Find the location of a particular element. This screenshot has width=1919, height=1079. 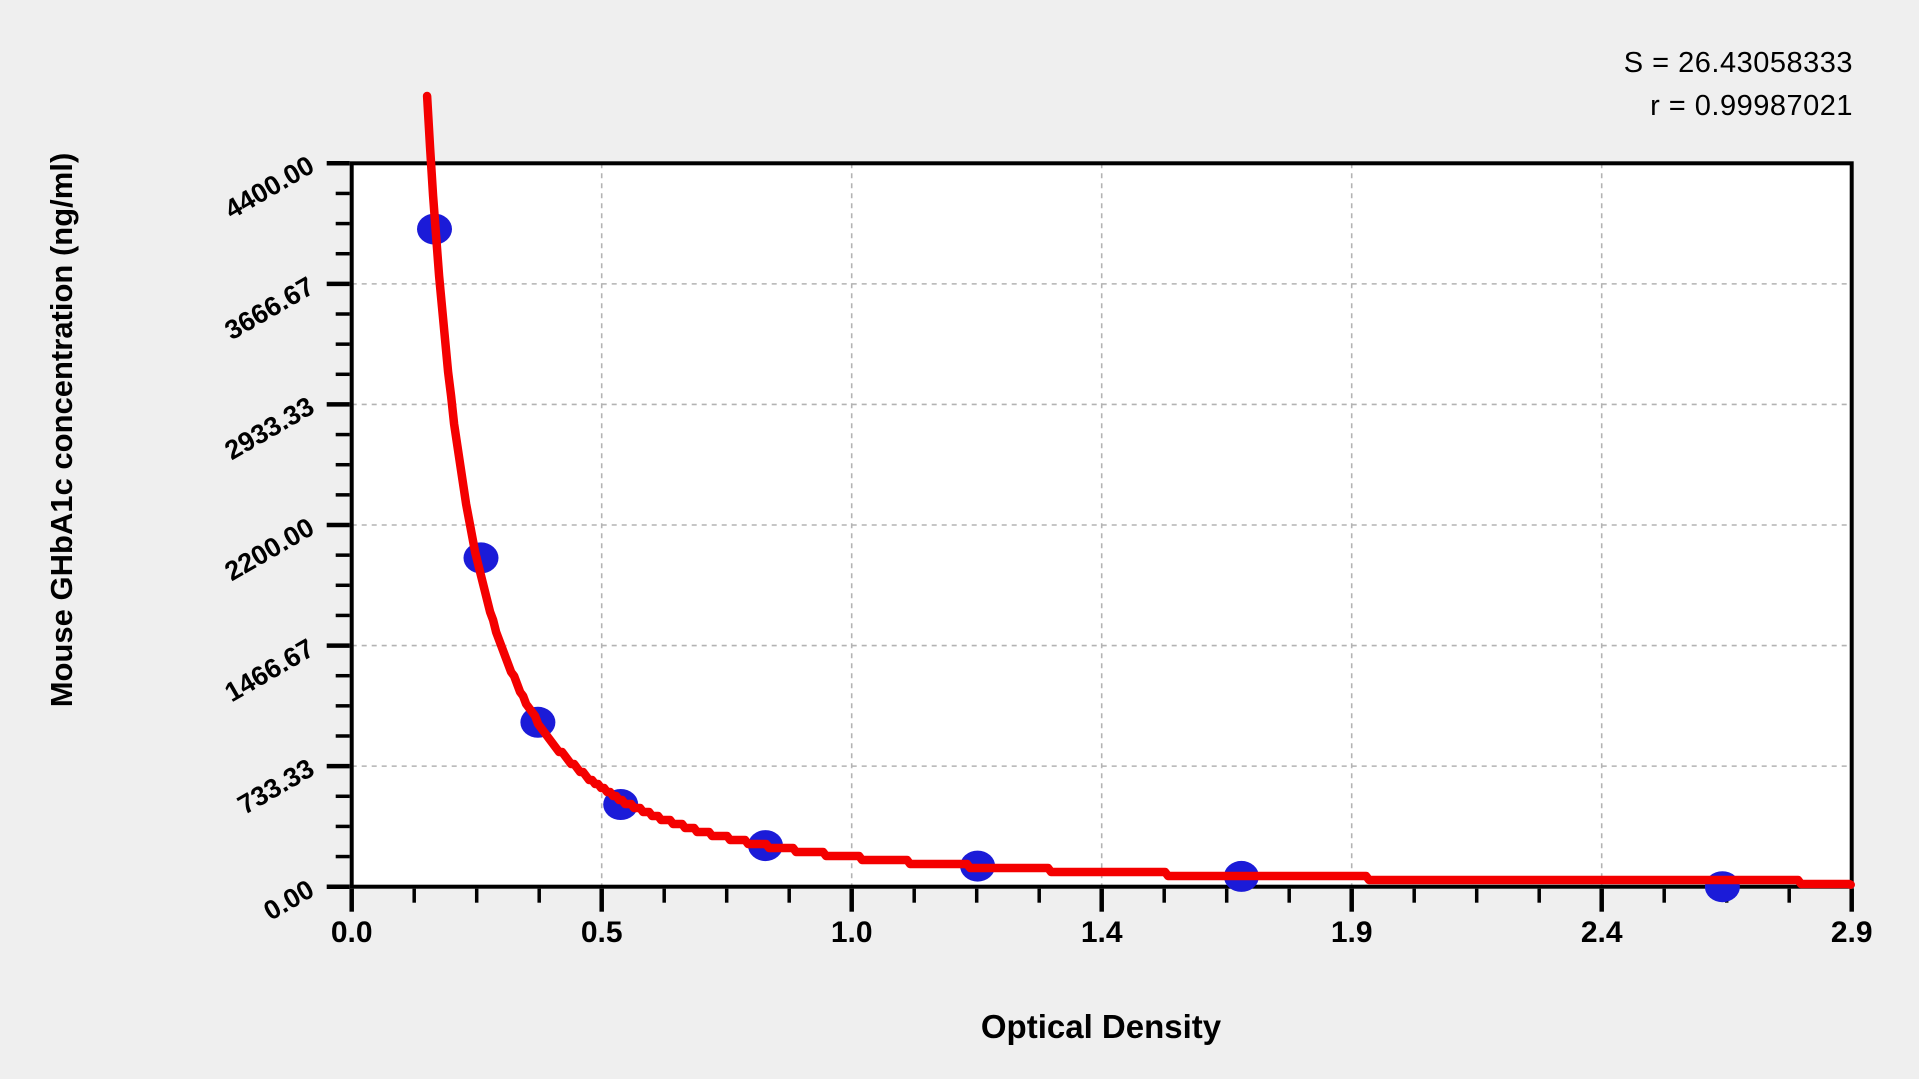

x-tick-label: 1.4 is located at coordinates (1101, 932).